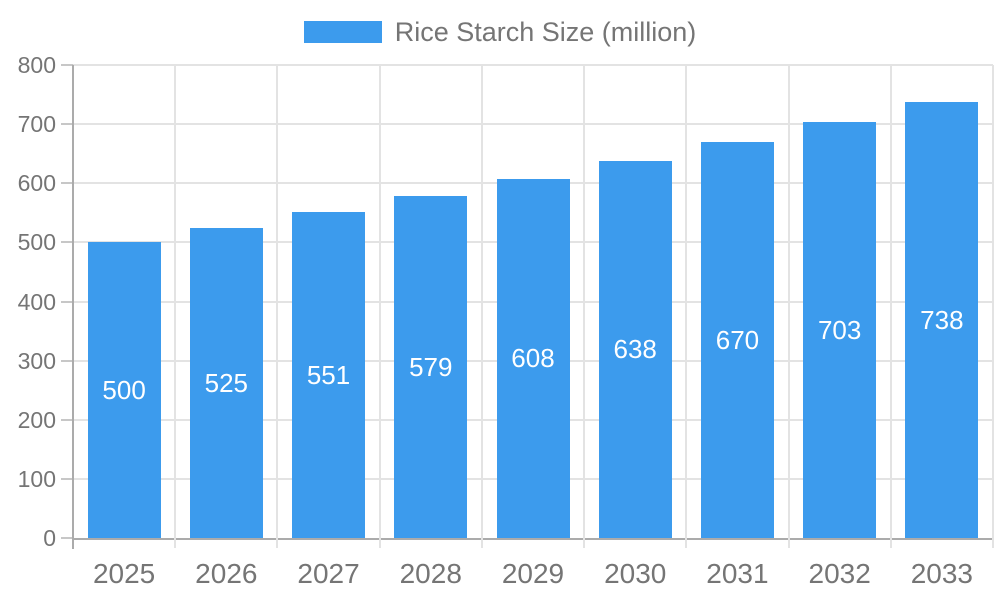 The width and height of the screenshot is (1000, 600). What do you see at coordinates (36, 183) in the screenshot?
I see `y-axis-tick-label: 600` at bounding box center [36, 183].